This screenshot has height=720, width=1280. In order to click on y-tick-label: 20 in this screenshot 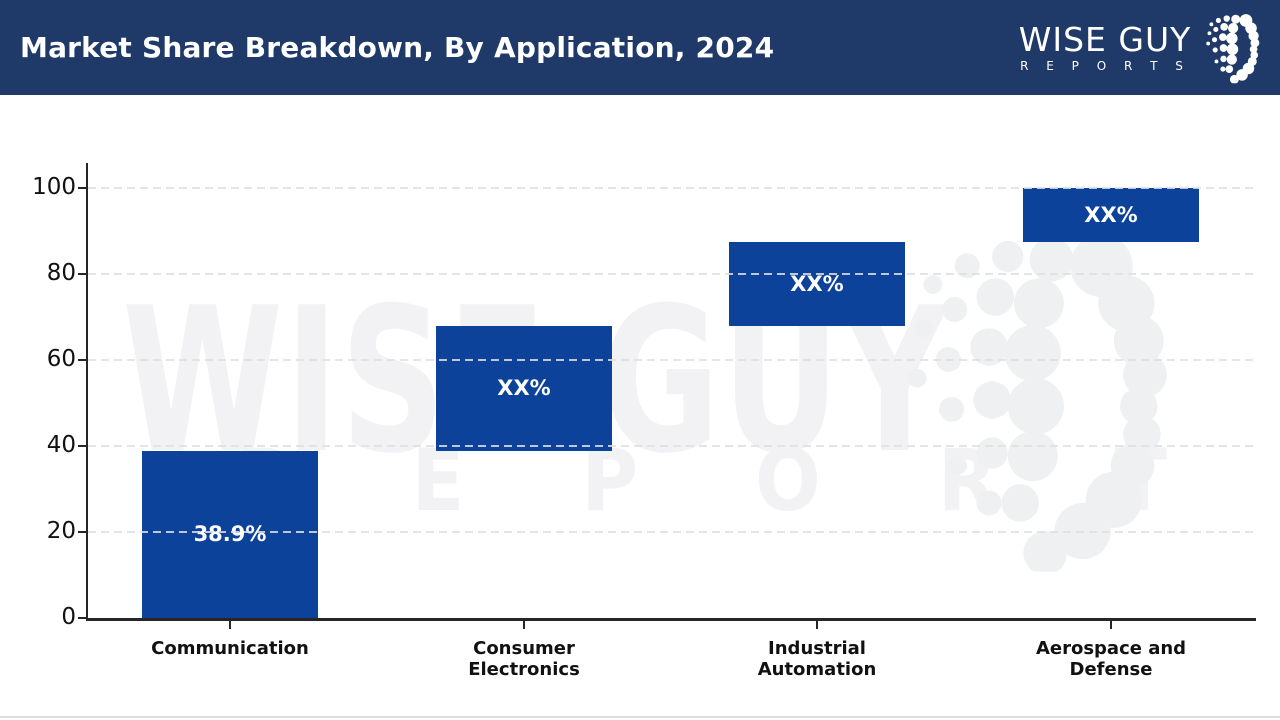, I will do `click(61, 531)`.